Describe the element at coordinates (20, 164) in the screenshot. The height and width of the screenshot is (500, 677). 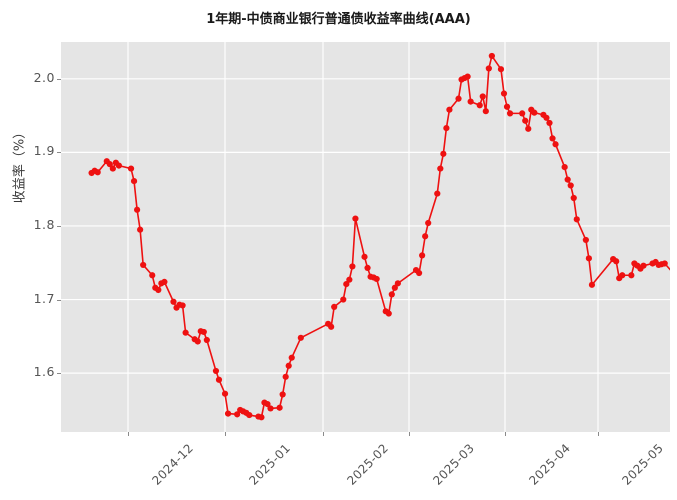
I see `y-axis-label: 收益率（%）` at that location.